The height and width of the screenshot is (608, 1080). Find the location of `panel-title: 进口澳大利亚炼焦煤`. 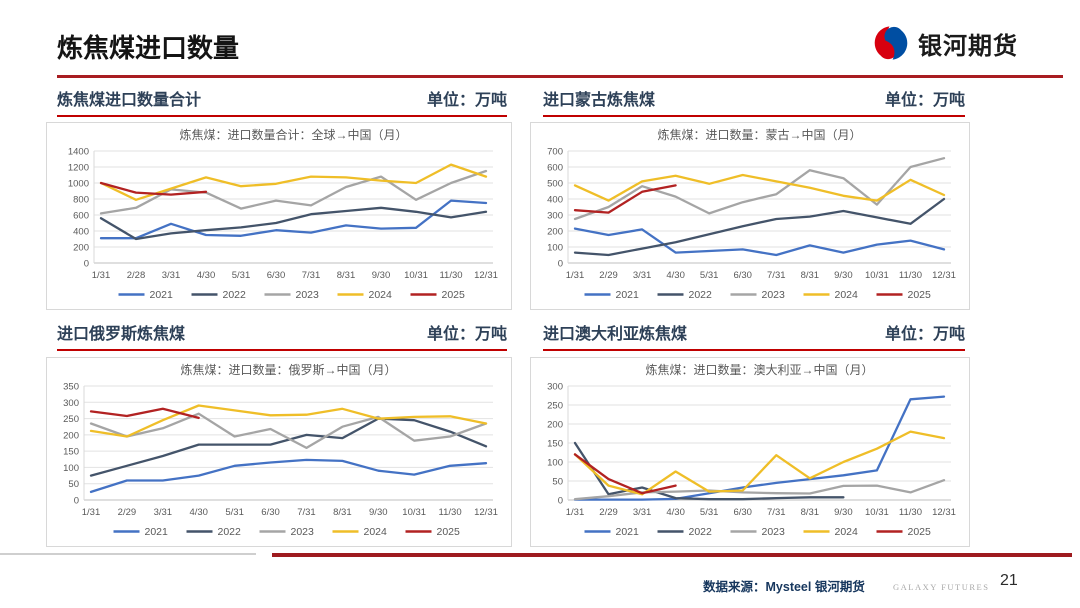

panel-title: 进口澳大利亚炼焦煤 is located at coordinates (615, 334).